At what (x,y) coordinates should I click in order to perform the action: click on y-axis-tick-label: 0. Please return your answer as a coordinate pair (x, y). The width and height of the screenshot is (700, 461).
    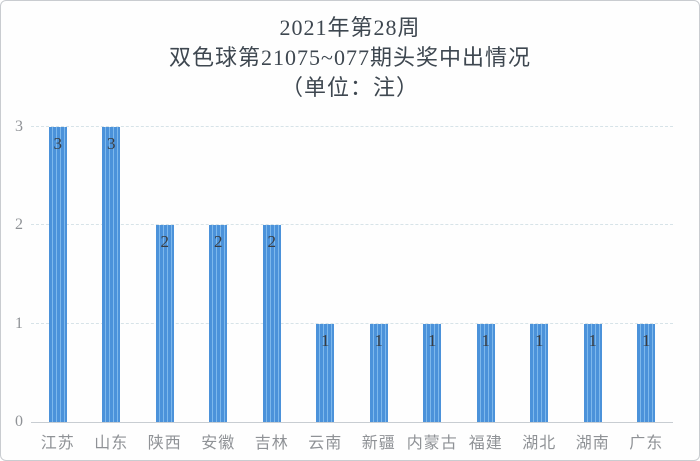
    Looking at the image, I should click on (19, 421).